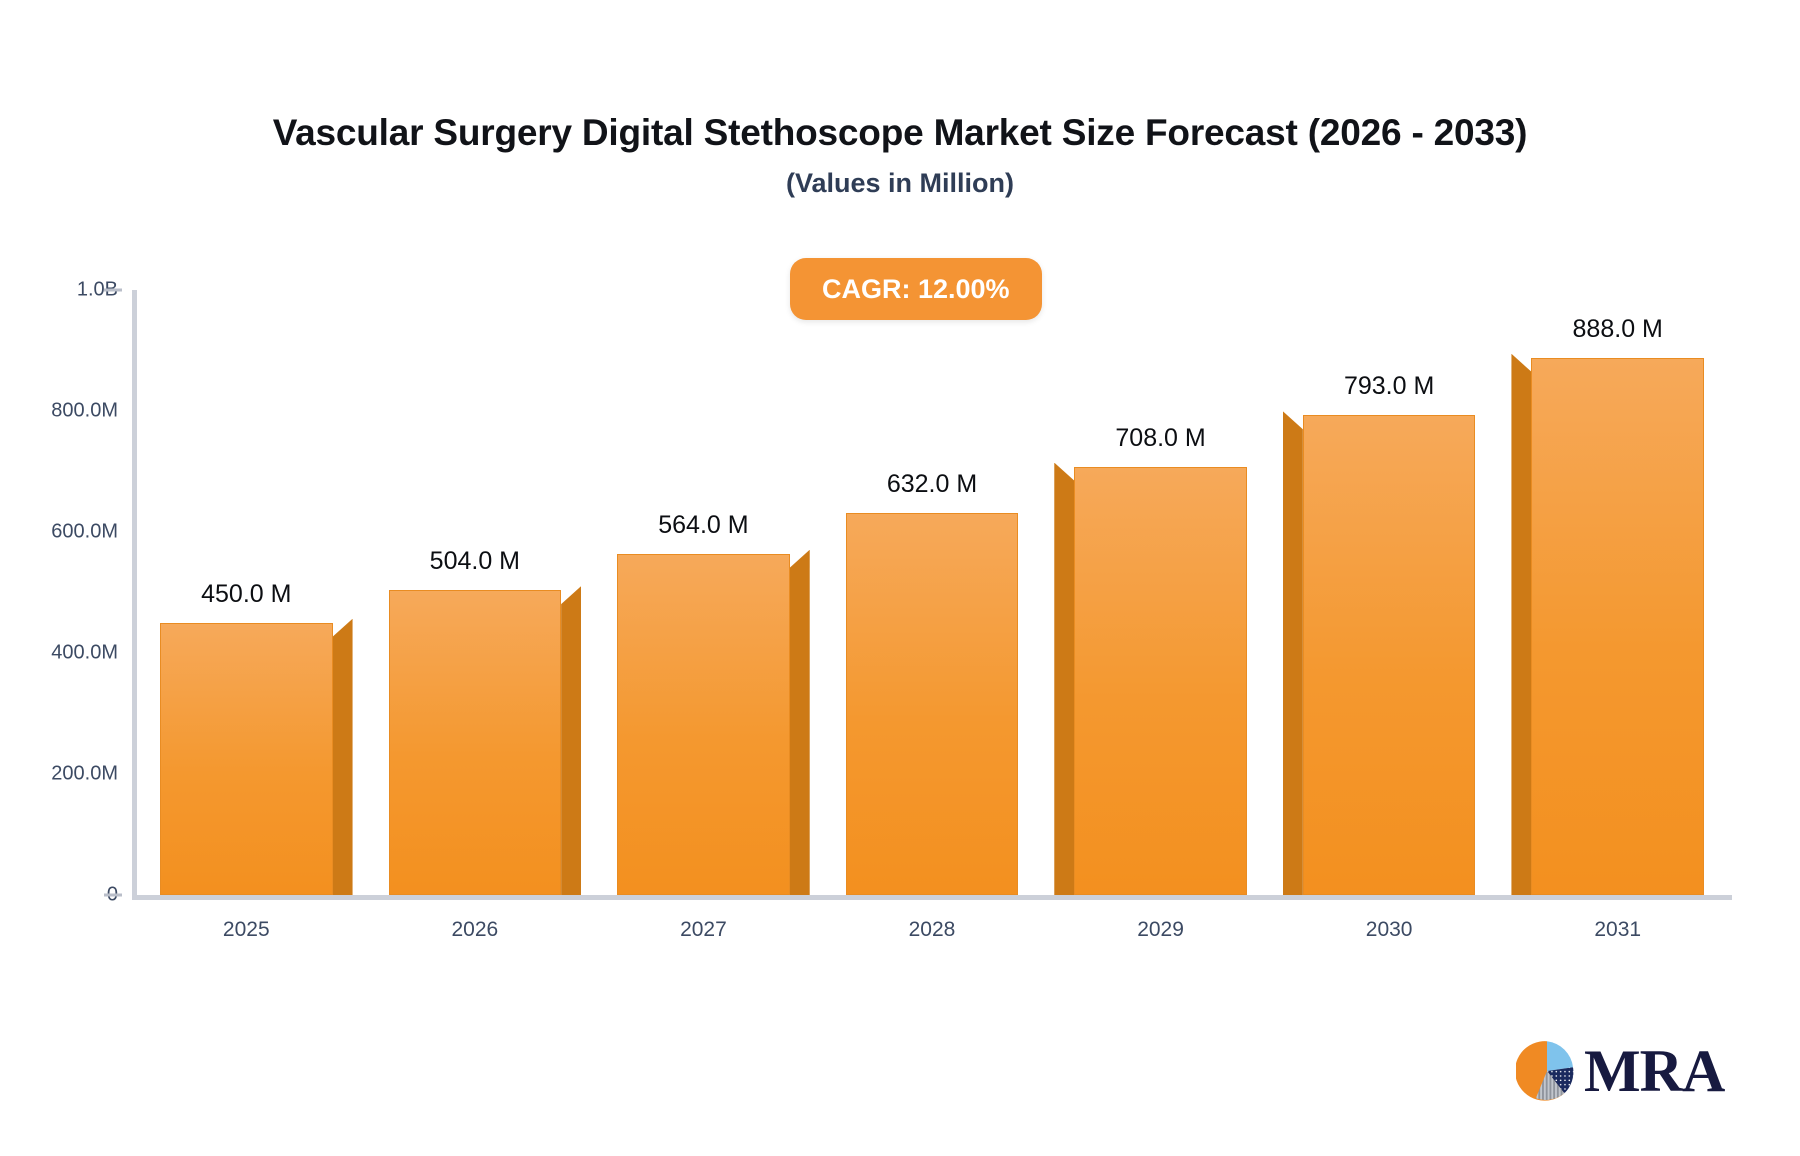  I want to click on x-axis-labels: 2025 2026 2027 2028 2029 2030 2031, so click(932, 935).